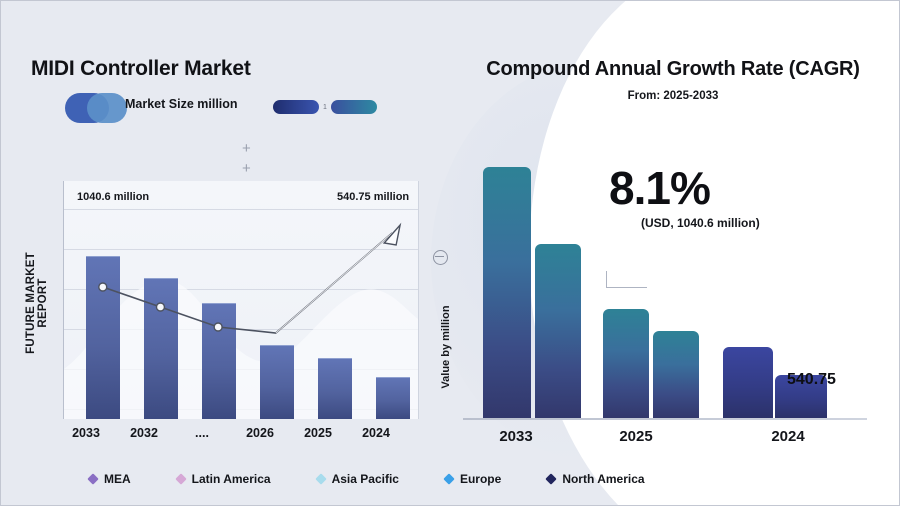 The height and width of the screenshot is (506, 900). I want to click on legend-item-europe: Europe, so click(472, 479).